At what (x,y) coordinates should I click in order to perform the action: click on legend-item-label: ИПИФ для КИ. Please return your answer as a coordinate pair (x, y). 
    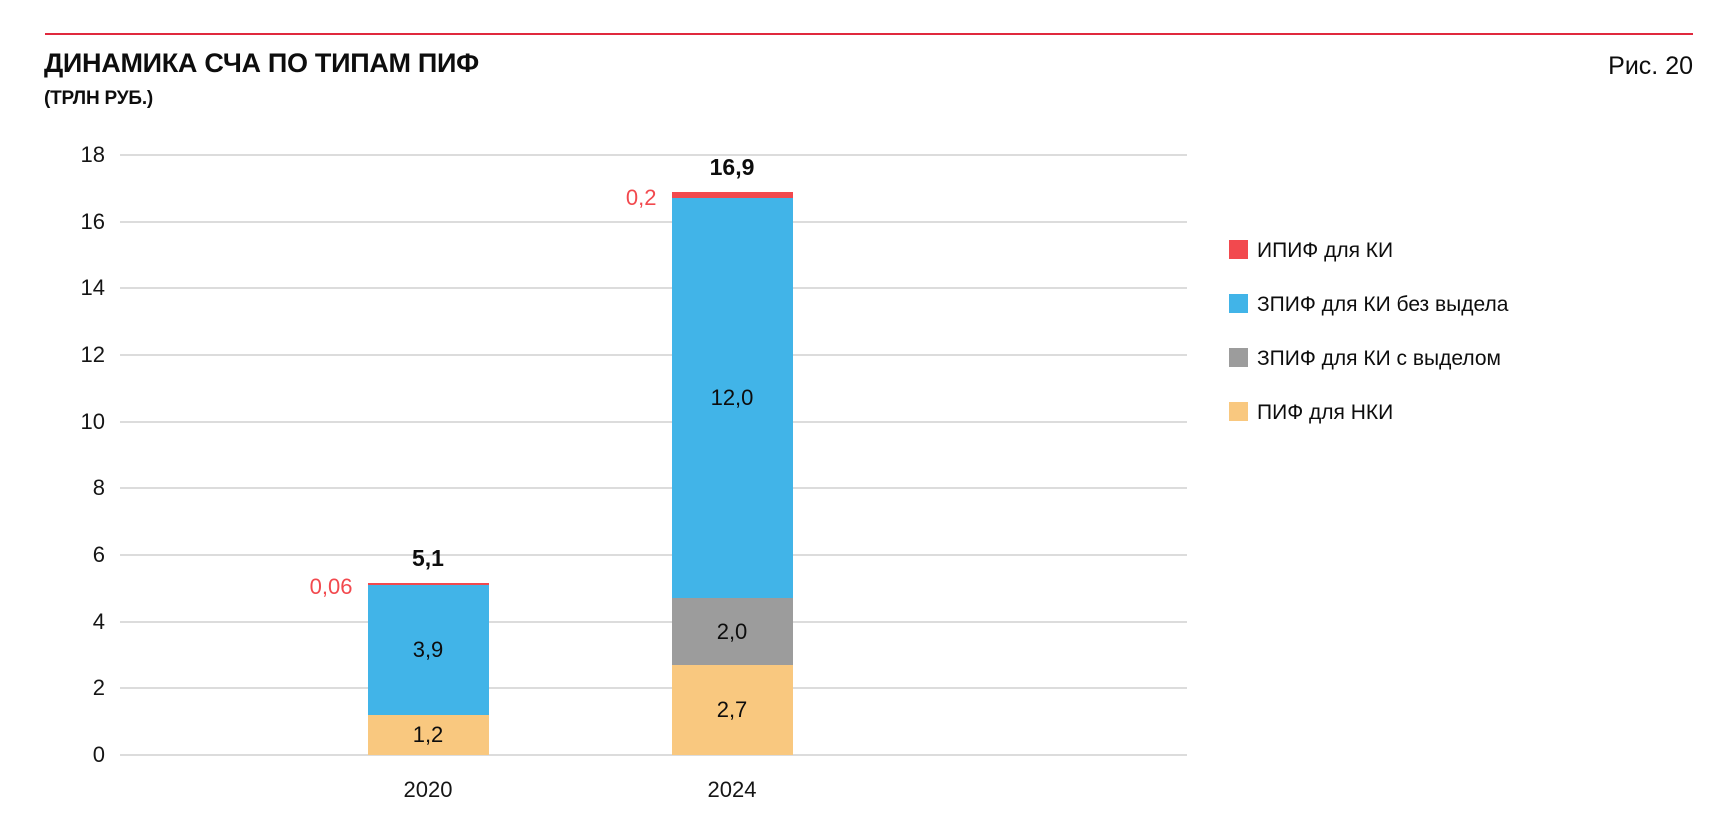
    Looking at the image, I should click on (1325, 250).